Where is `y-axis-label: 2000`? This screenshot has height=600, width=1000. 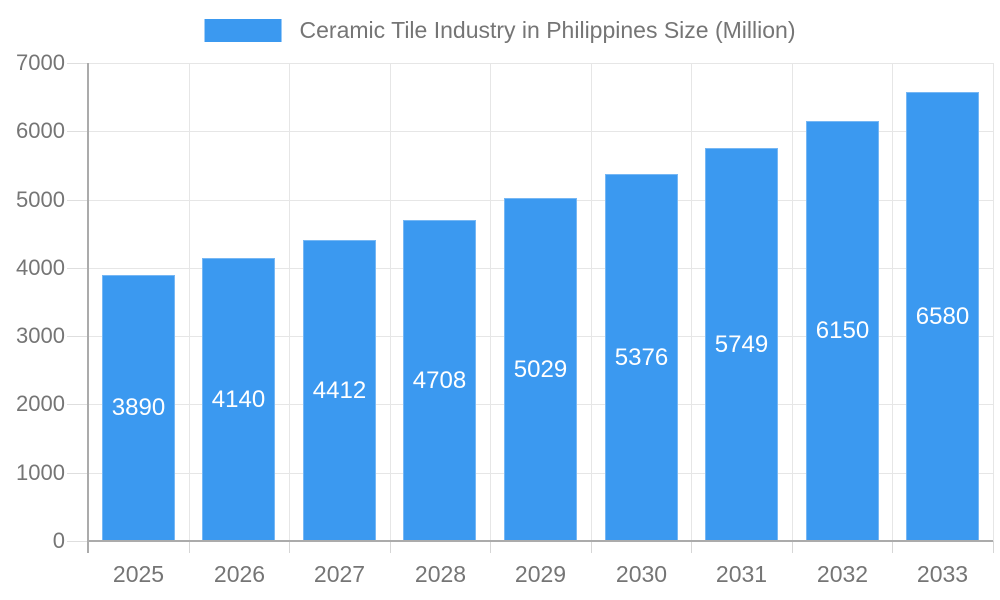 y-axis-label: 2000 is located at coordinates (40, 403).